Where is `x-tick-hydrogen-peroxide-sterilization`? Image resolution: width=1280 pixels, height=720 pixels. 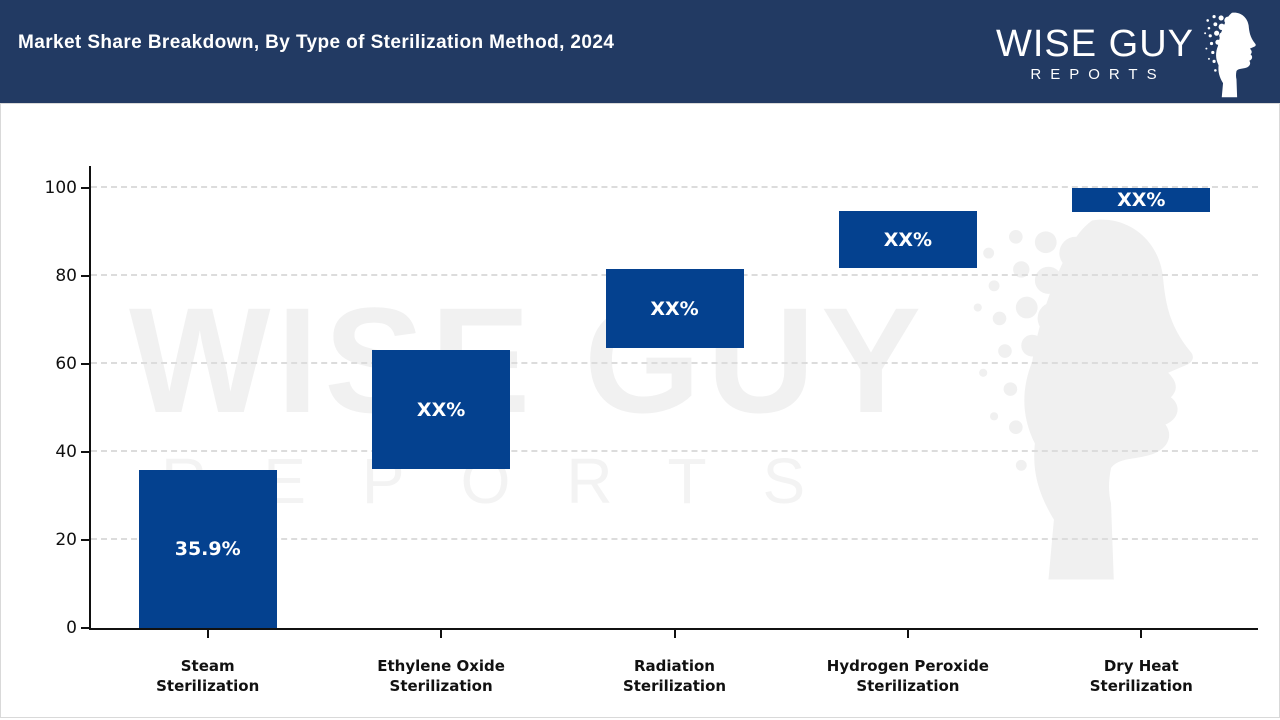
x-tick-hydrogen-peroxide-sterilization is located at coordinates (907, 634).